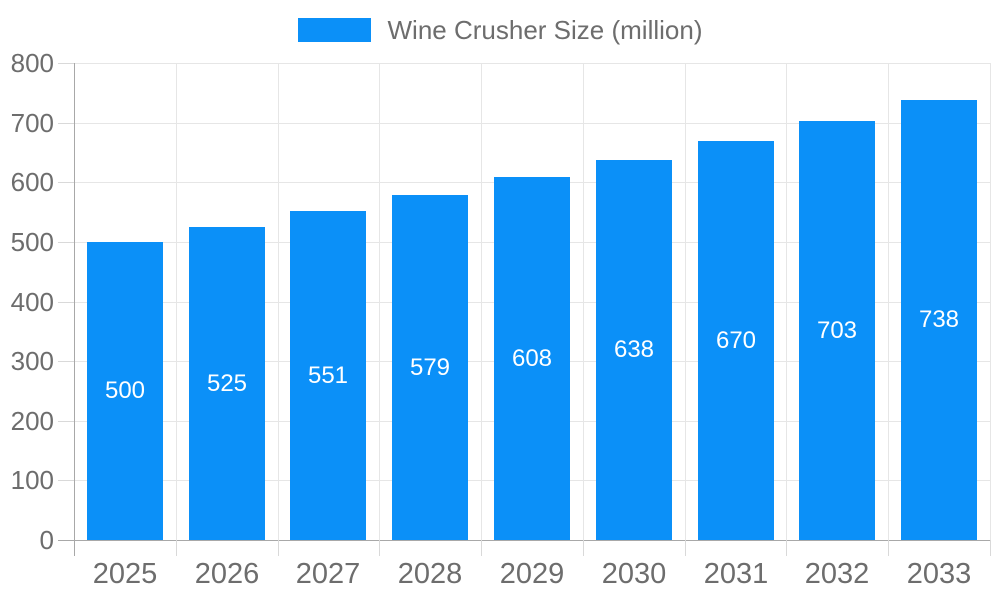  What do you see at coordinates (46, 540) in the screenshot?
I see `y-tick-label: 0` at bounding box center [46, 540].